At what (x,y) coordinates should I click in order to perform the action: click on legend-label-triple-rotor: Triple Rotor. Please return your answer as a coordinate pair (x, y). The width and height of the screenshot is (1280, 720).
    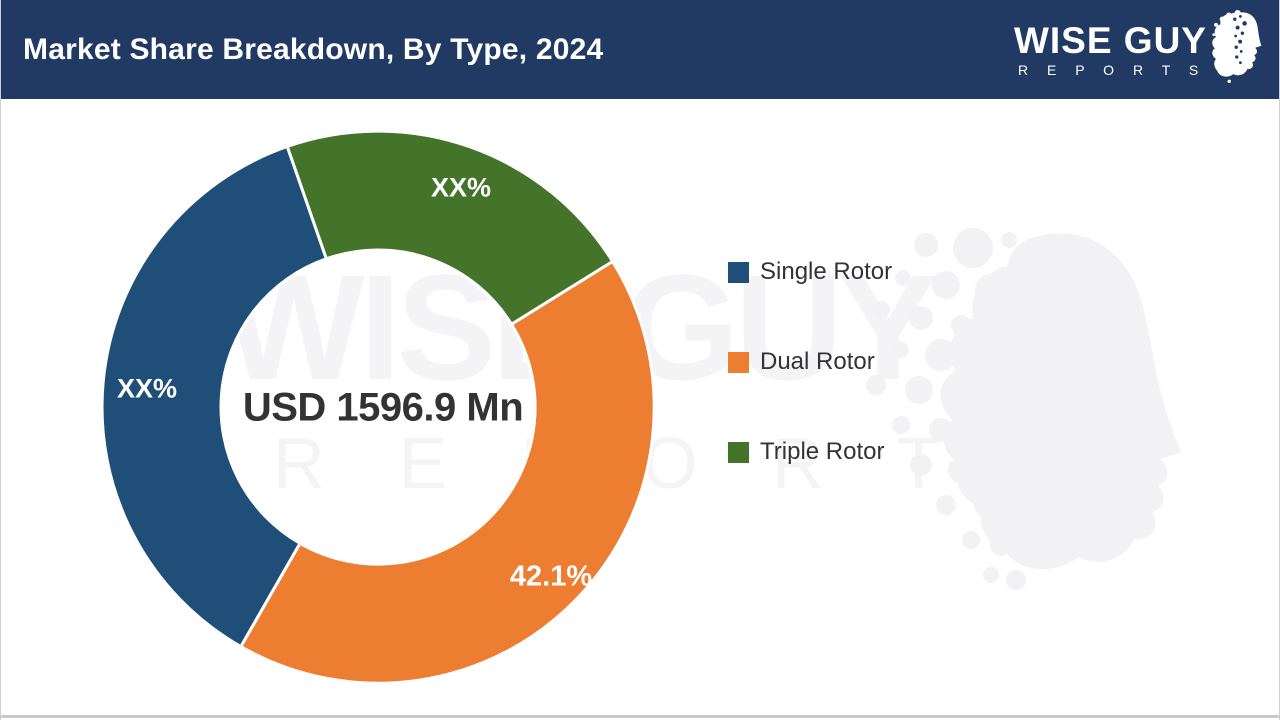
    Looking at the image, I should click on (822, 451).